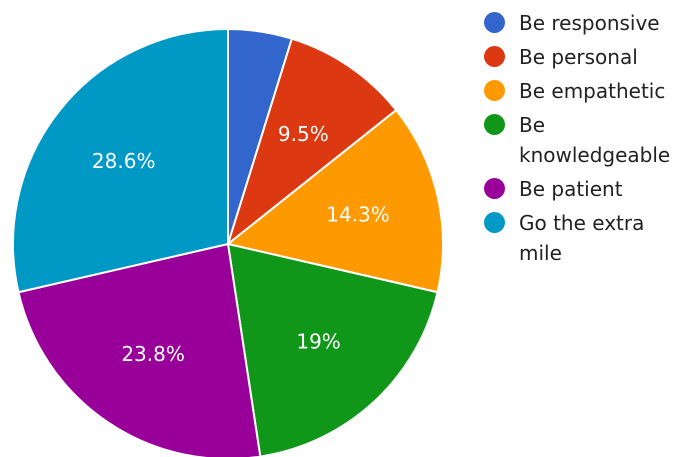  I want to click on pie-slice-be-empathetic, so click(334, 201).